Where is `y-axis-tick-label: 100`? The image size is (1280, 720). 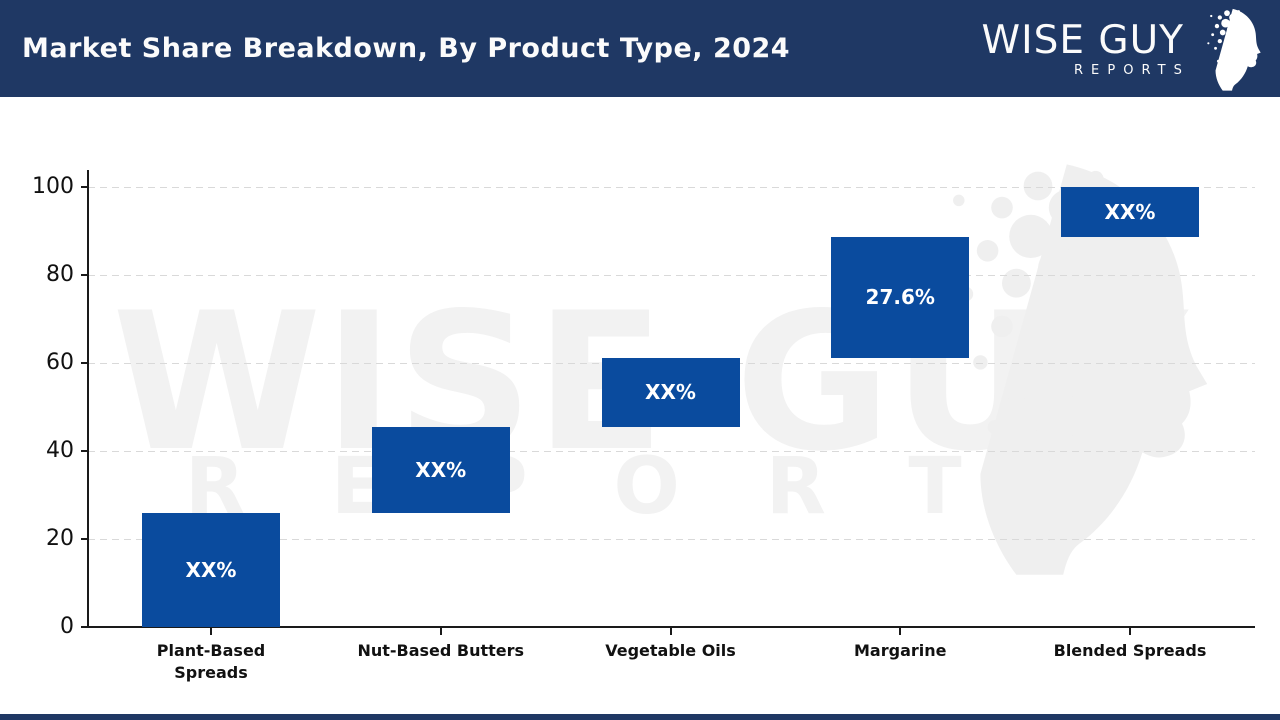 y-axis-tick-label: 100 is located at coordinates (53, 186).